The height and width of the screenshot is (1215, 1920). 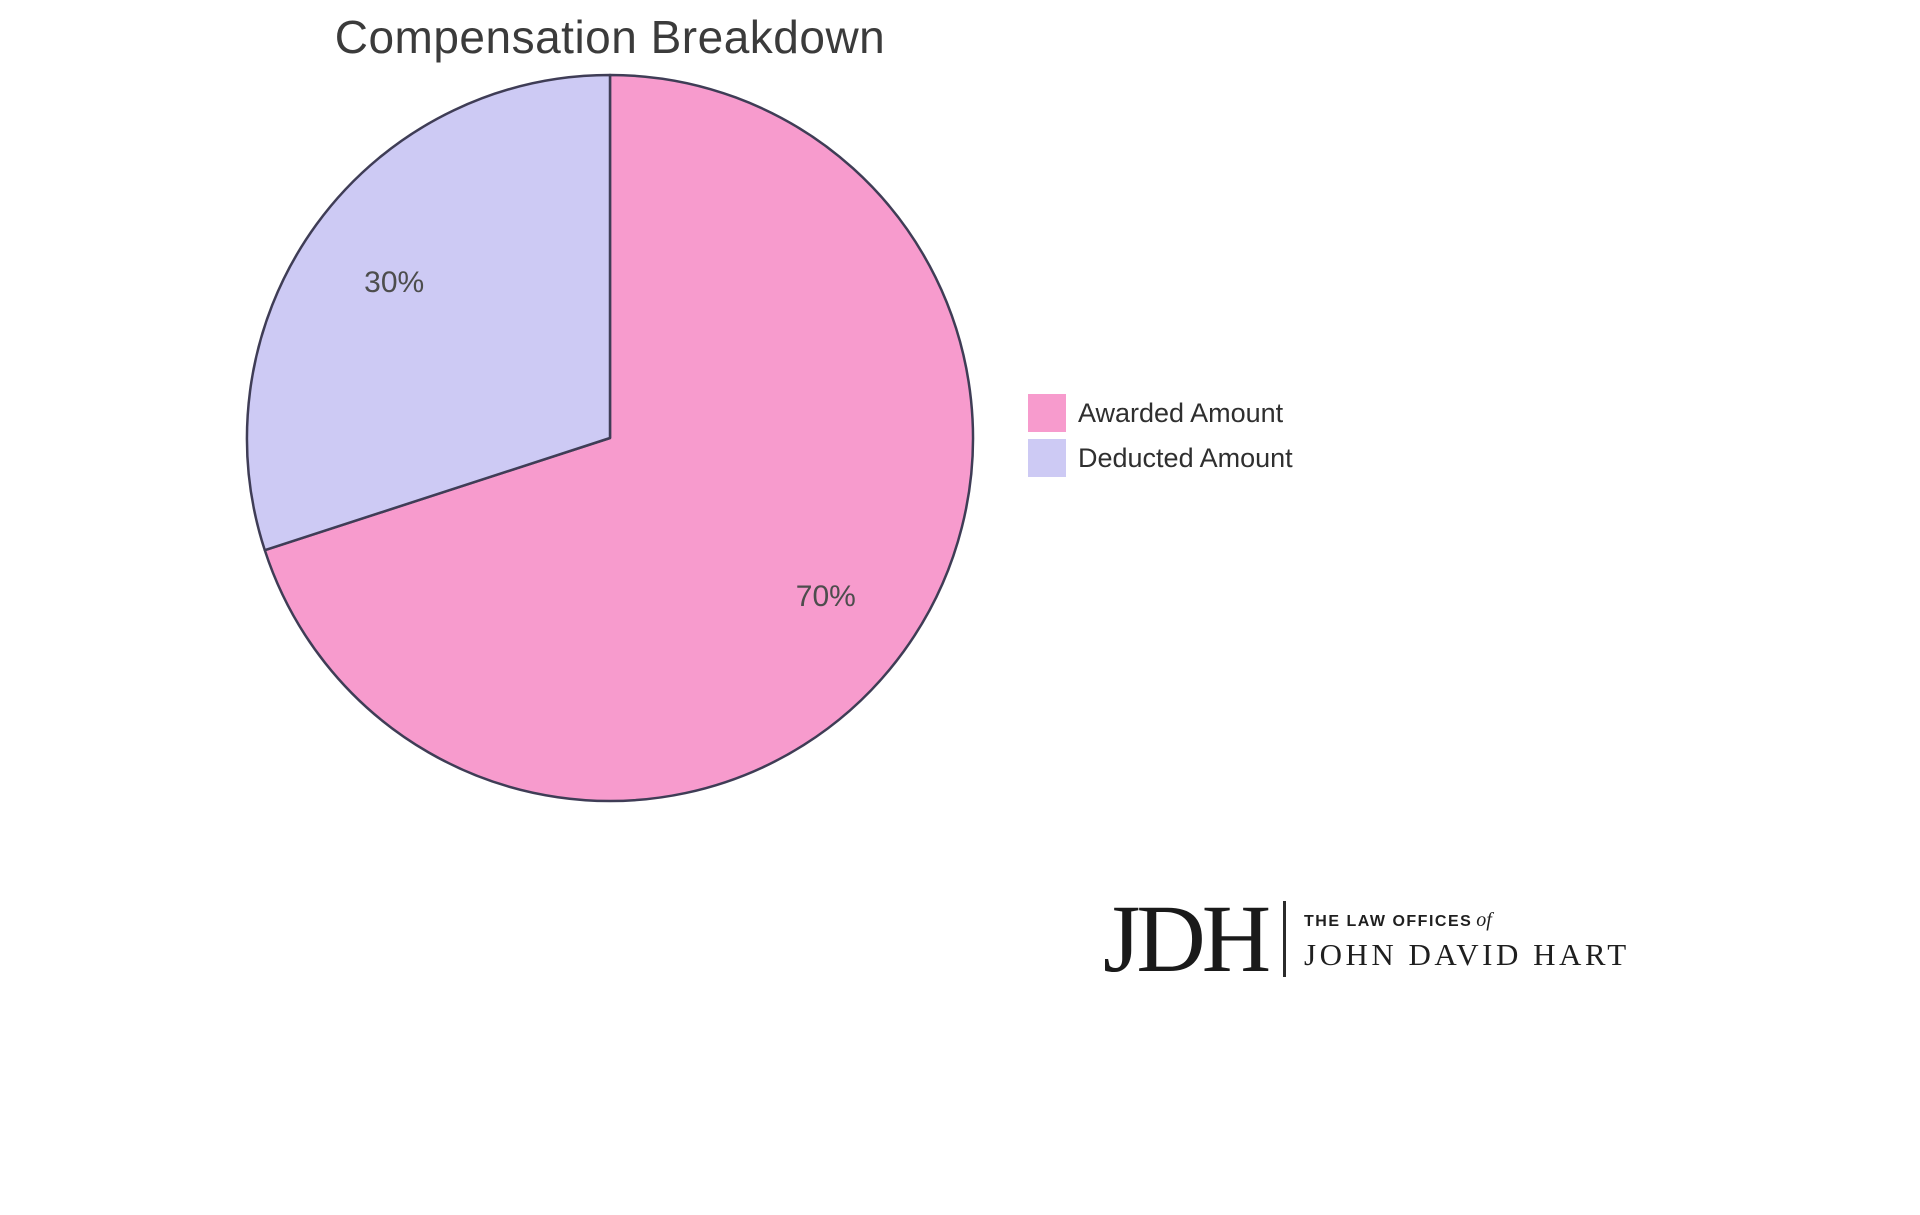 I want to click on chart-legend: Awarded Amount Deducted Amount, so click(x=1160, y=439).